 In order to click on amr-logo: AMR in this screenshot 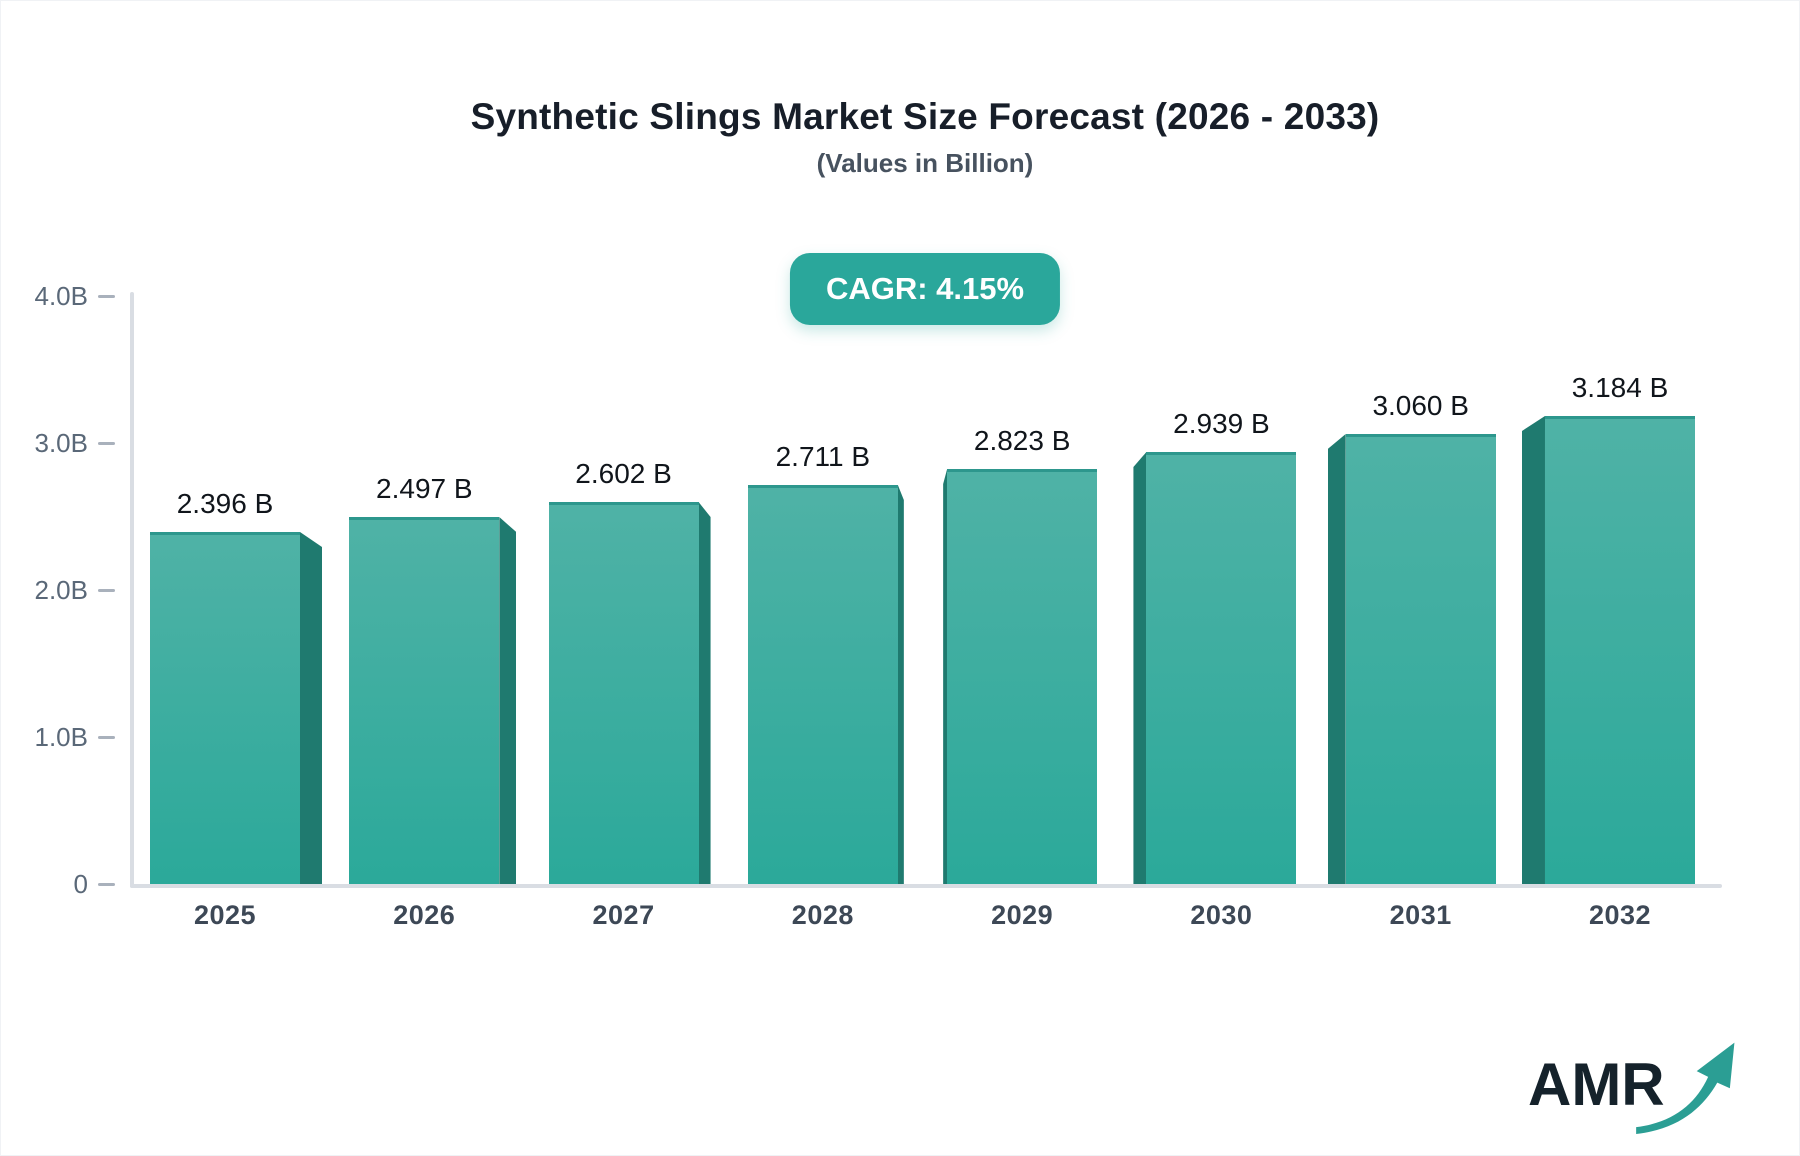, I will do `click(1648, 1086)`.